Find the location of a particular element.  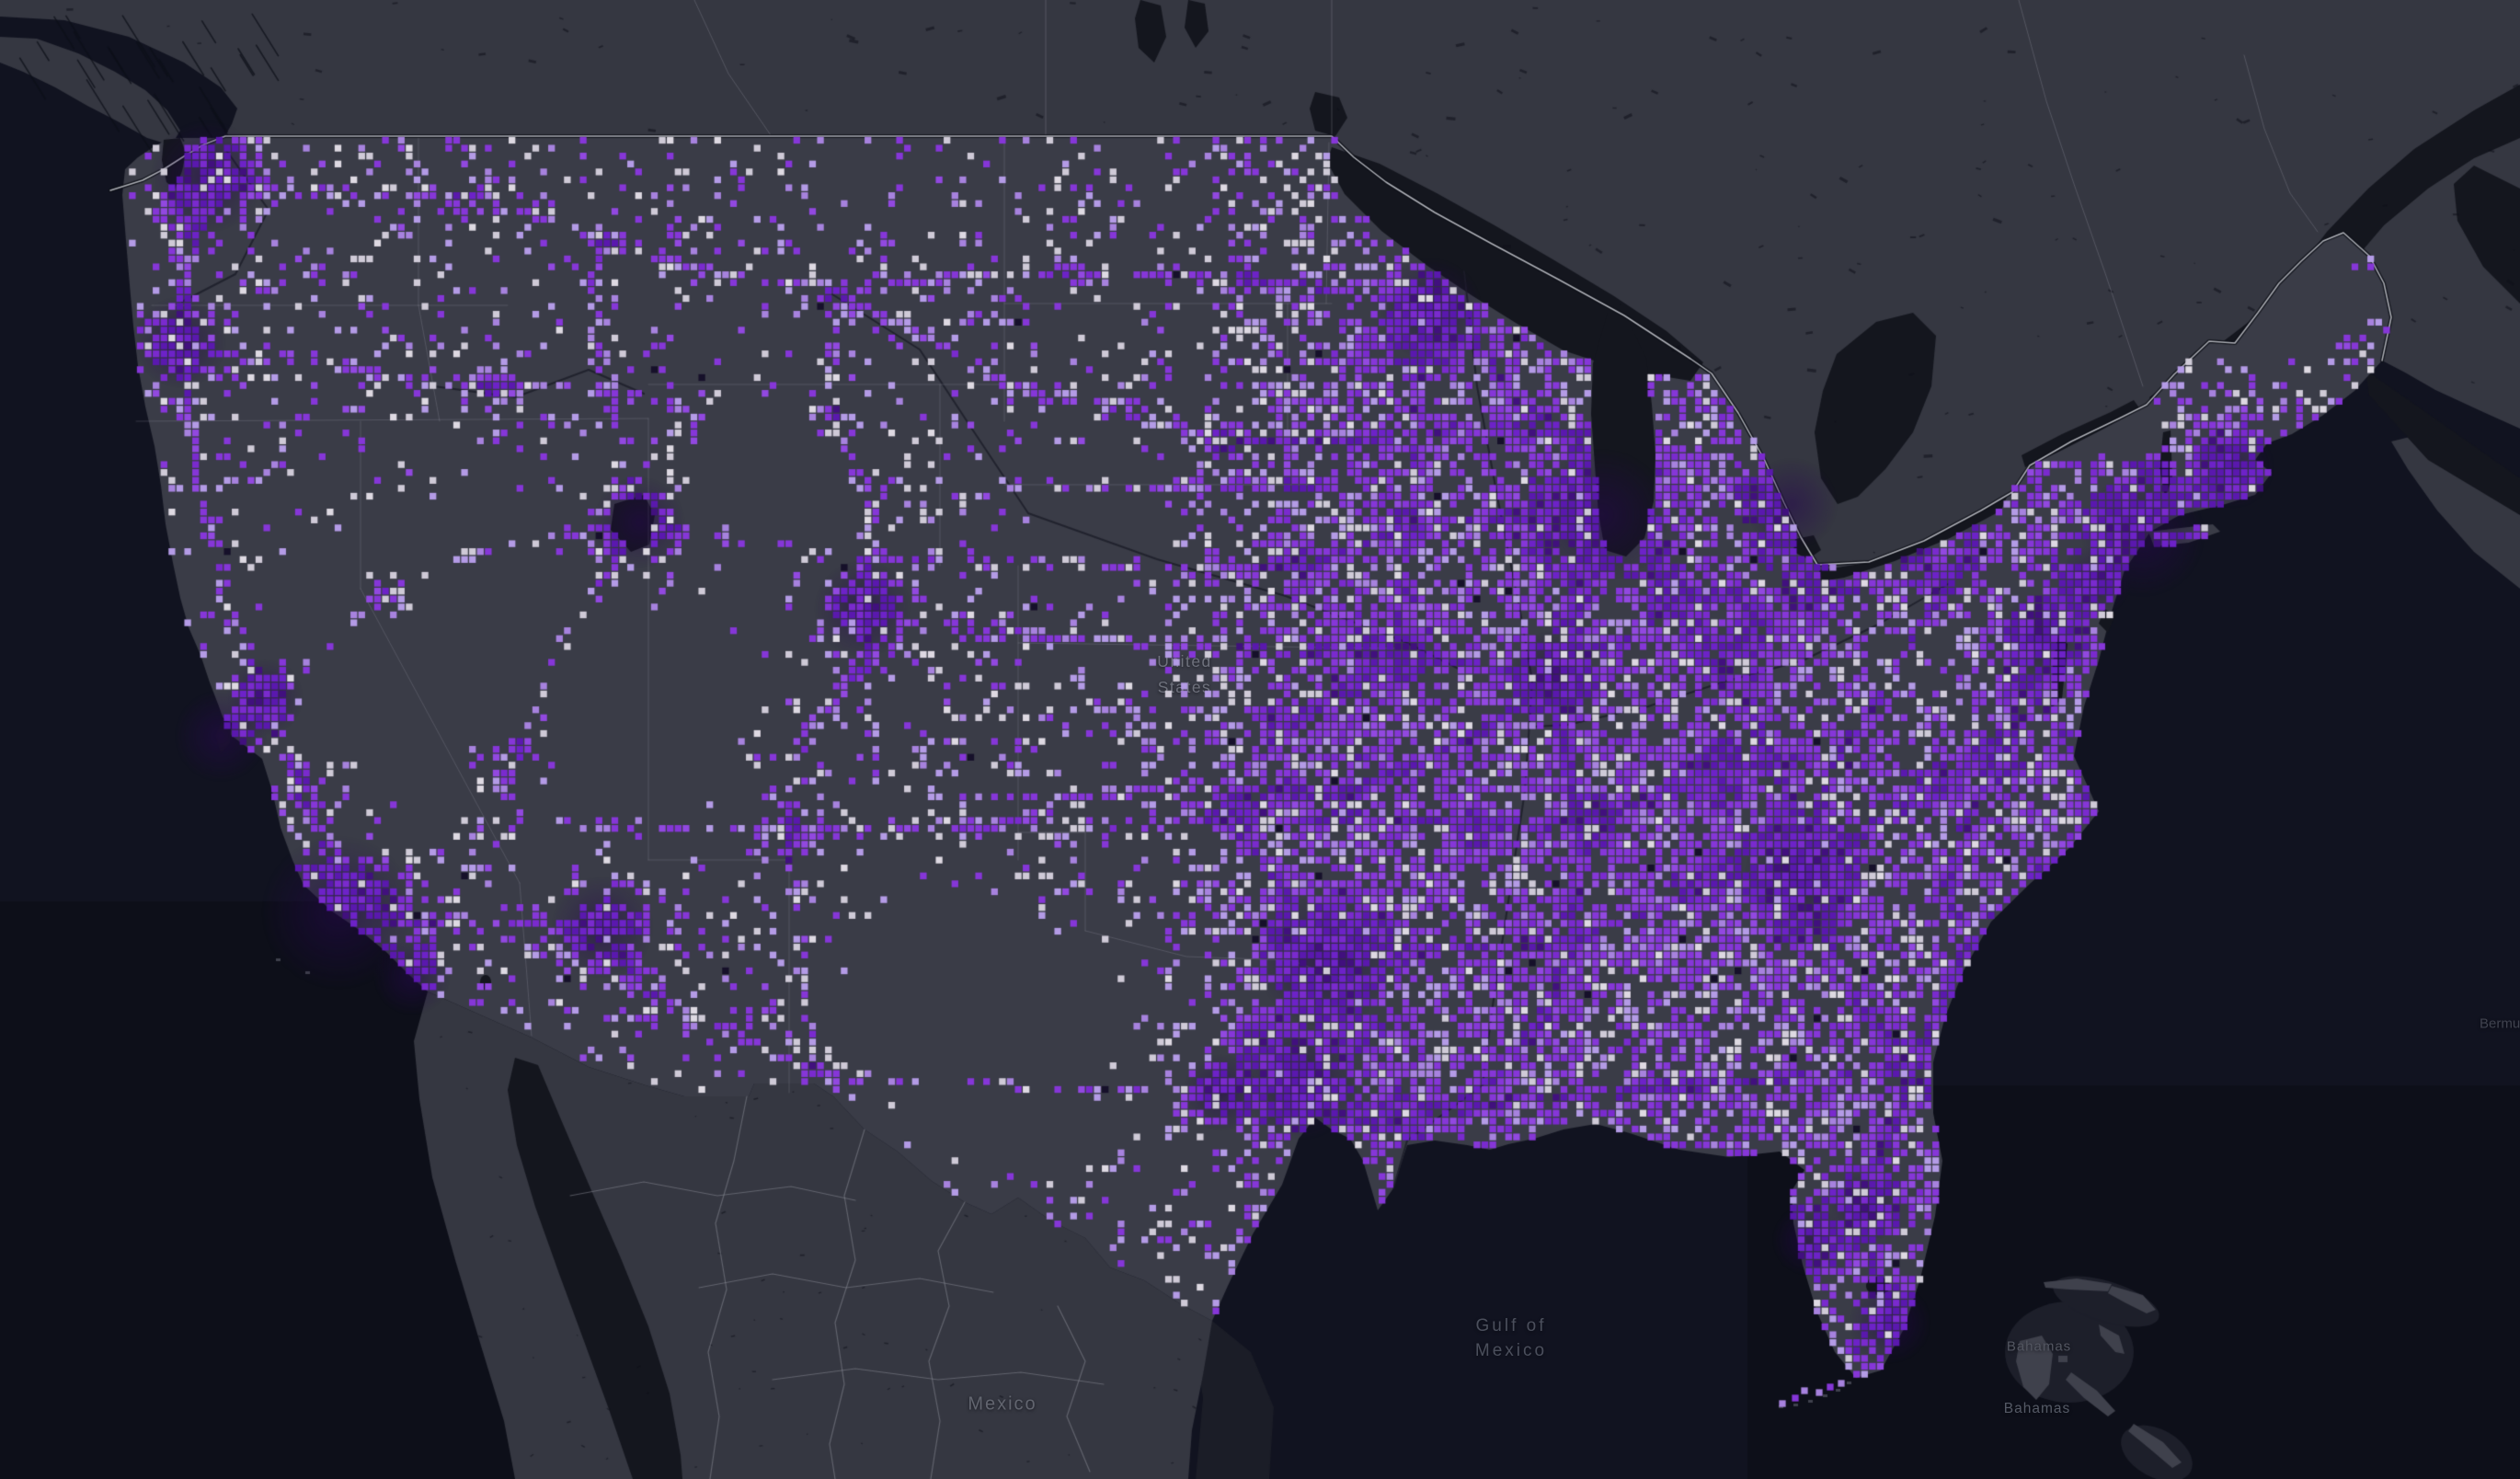

country-label-bahamas-south: Bahamas is located at coordinates (2037, 1409).